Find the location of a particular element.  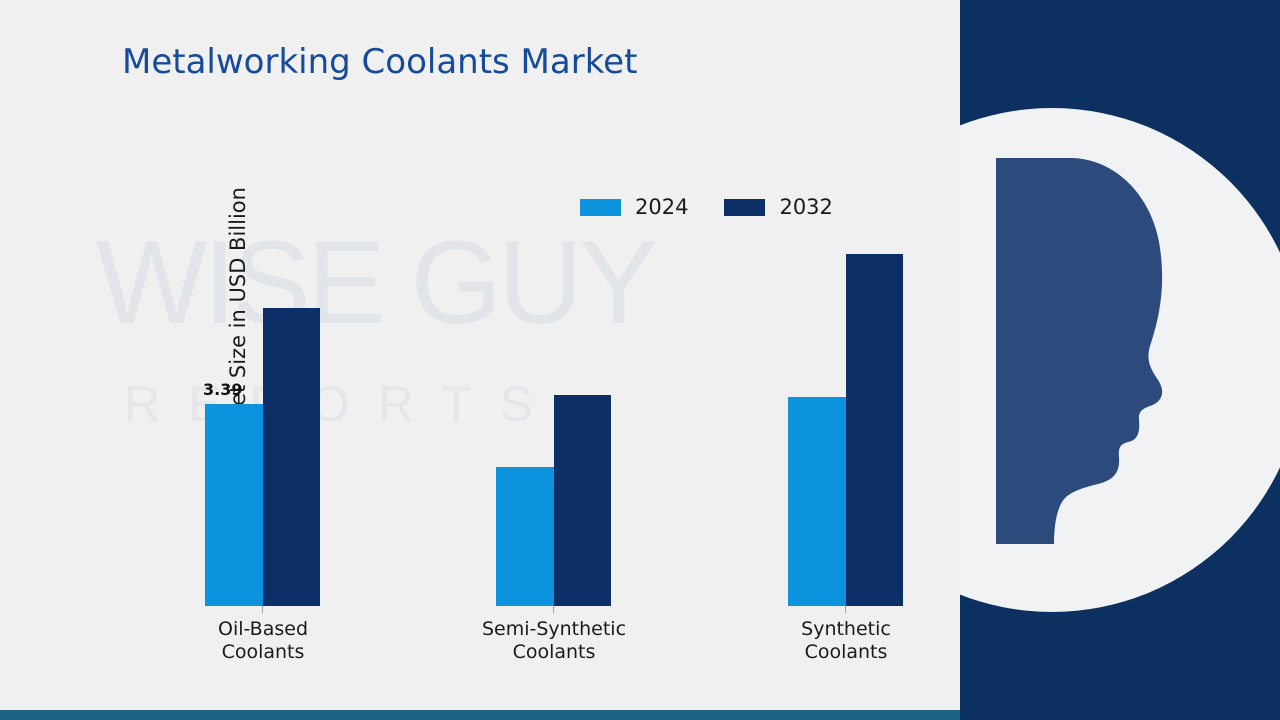

x-axis-tick-oil-based is located at coordinates (262, 609).